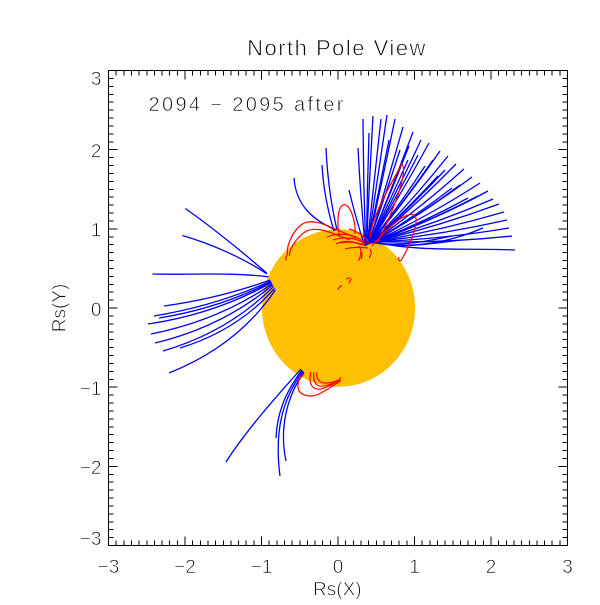  Describe the element at coordinates (337, 48) in the screenshot. I see `svg-text: North Pole View` at that location.